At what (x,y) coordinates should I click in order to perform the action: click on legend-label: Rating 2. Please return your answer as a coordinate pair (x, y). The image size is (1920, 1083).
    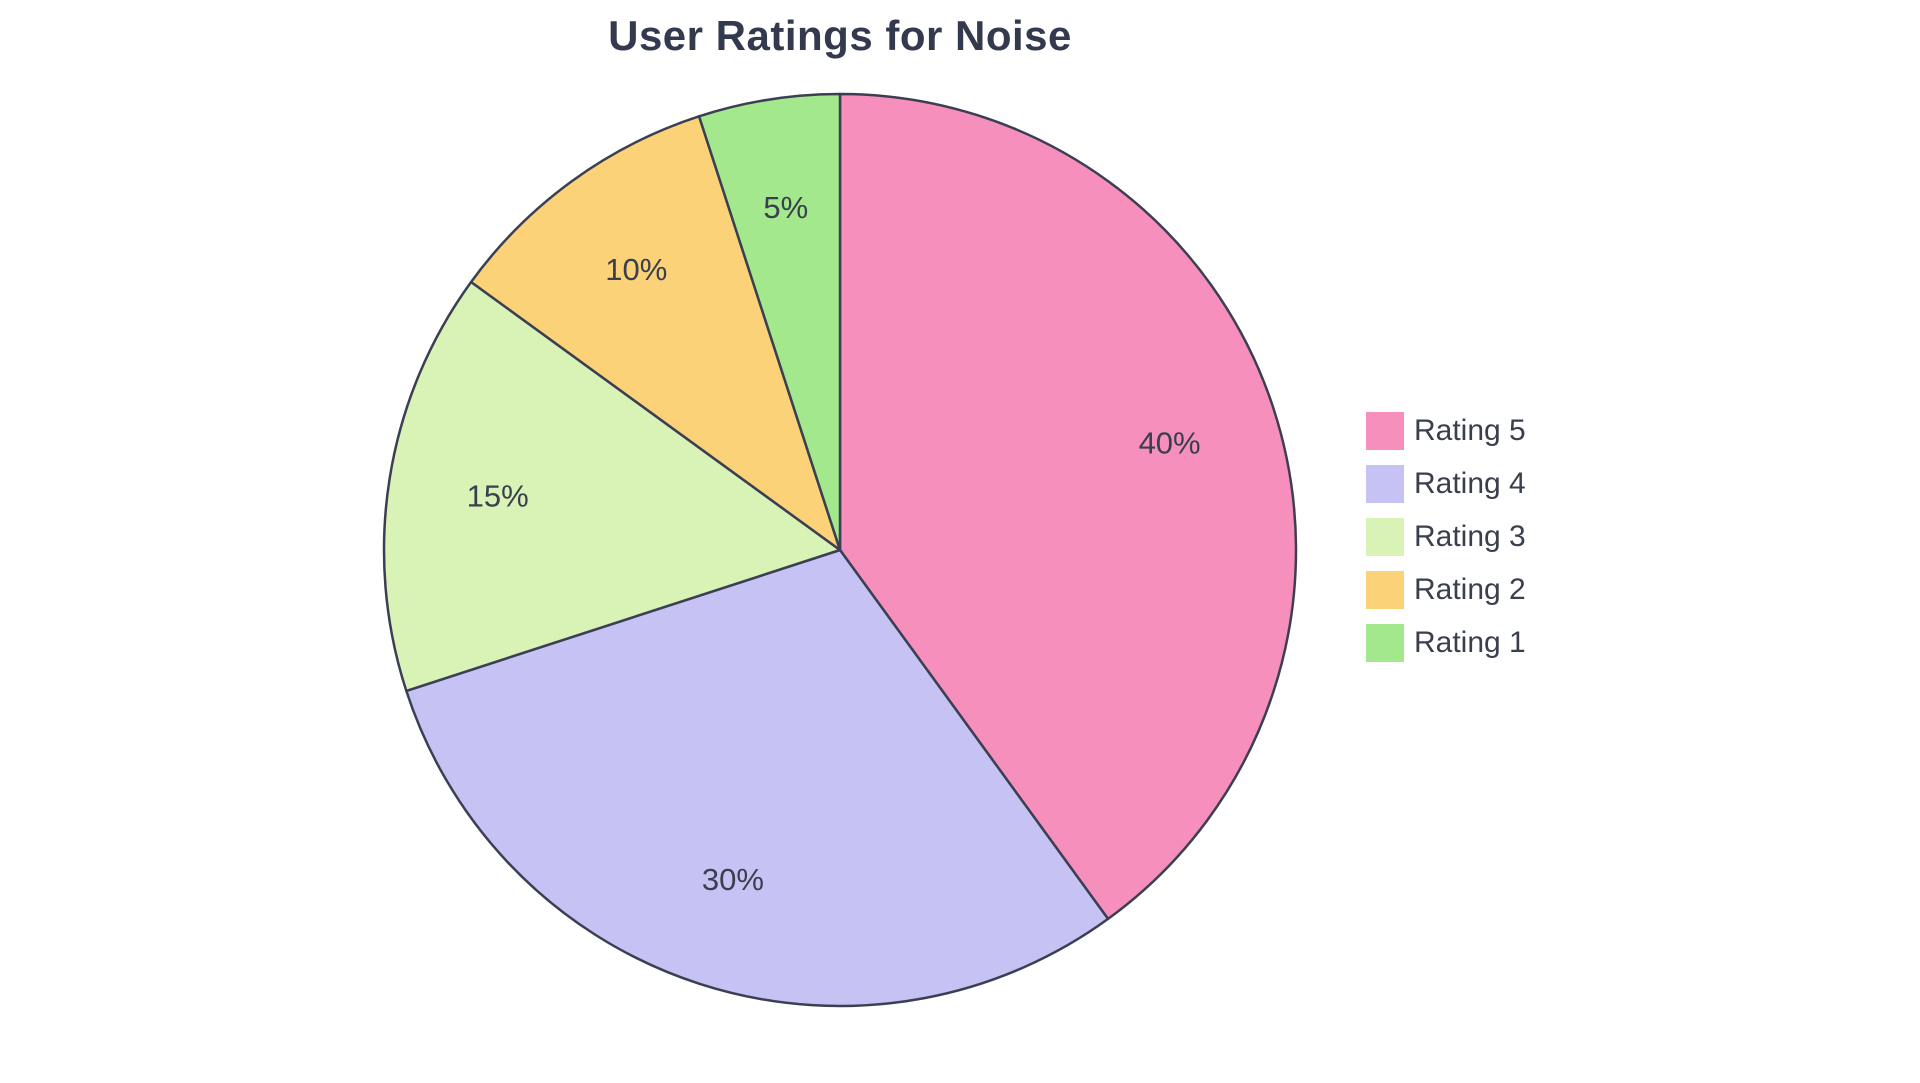
    Looking at the image, I should click on (1470, 589).